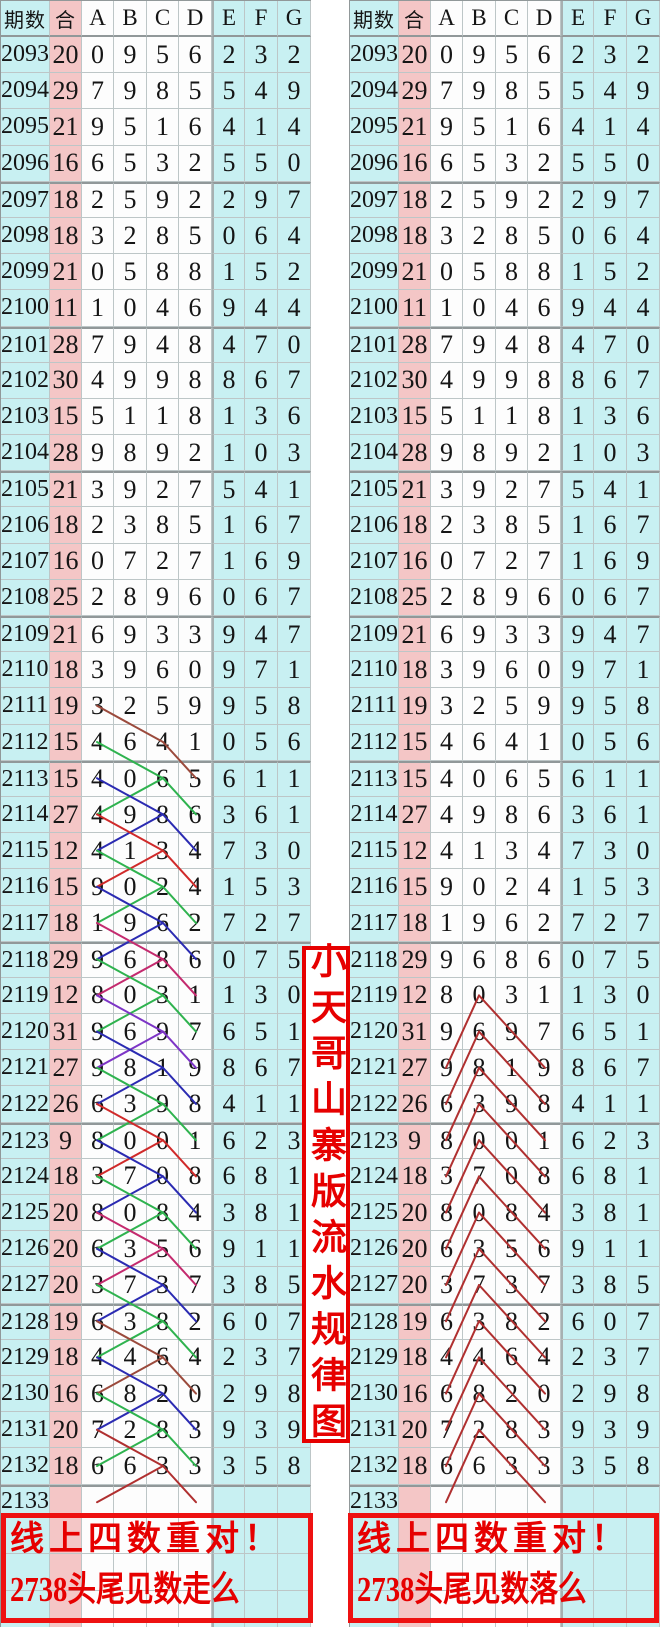 The image size is (660, 1627). What do you see at coordinates (66, 308) in the screenshot?
I see `table-cell: 11` at bounding box center [66, 308].